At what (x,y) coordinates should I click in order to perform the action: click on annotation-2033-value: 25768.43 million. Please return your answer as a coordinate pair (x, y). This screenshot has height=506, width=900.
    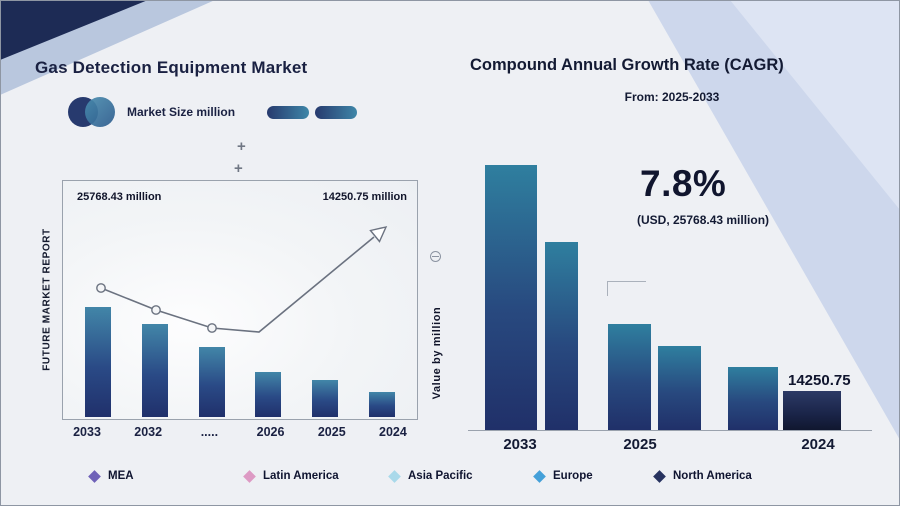
    Looking at the image, I should click on (119, 197).